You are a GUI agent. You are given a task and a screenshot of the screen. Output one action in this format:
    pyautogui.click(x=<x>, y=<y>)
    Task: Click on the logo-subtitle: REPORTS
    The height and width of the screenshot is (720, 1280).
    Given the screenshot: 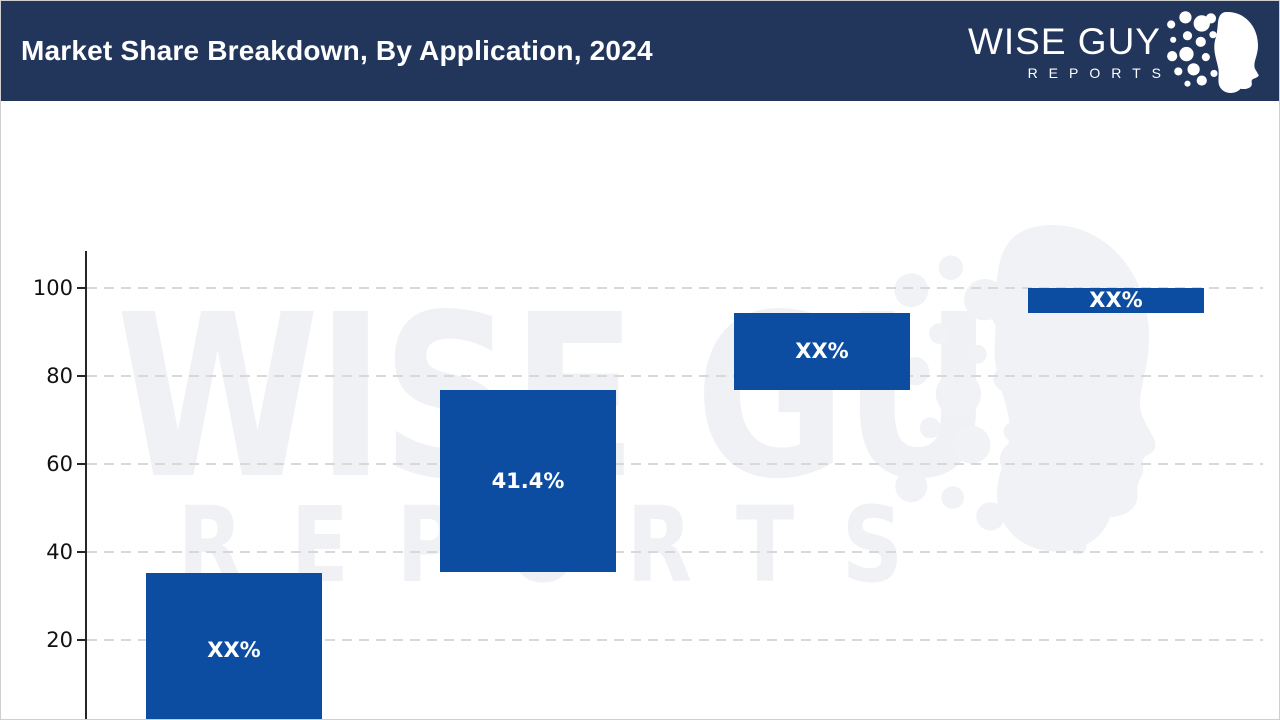 What is the action you would take?
    pyautogui.click(x=1099, y=72)
    